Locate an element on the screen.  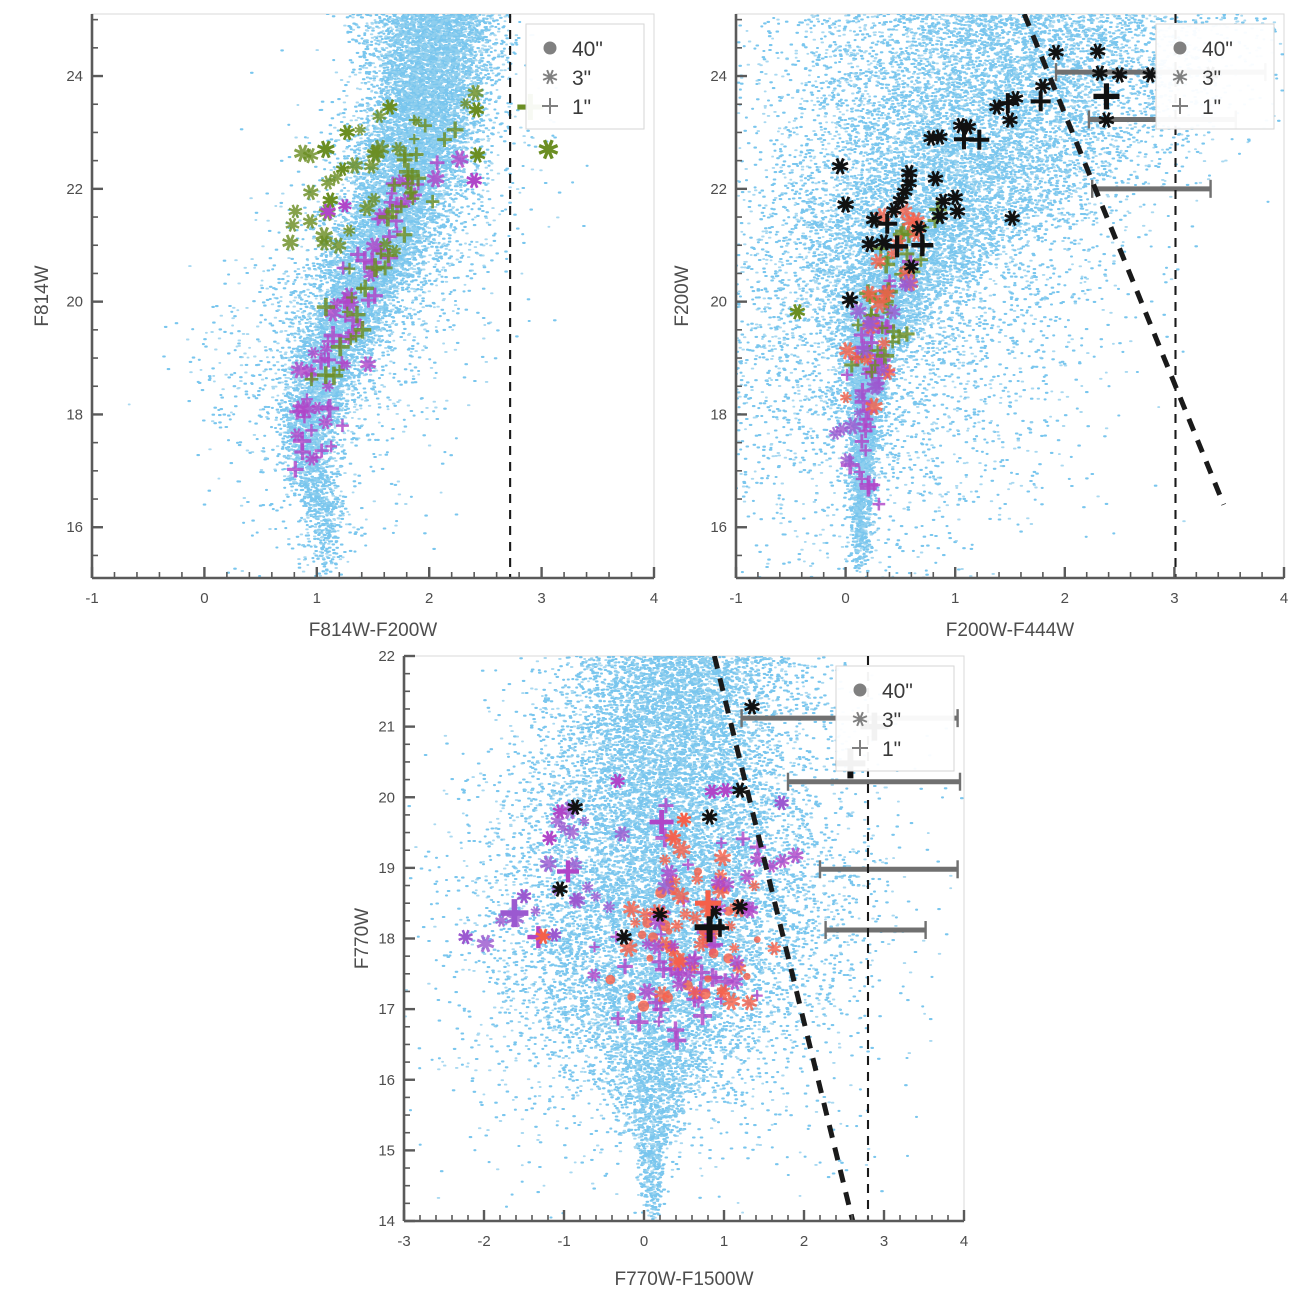
y-tick-label: 17 is located at coordinates (386, 1009).